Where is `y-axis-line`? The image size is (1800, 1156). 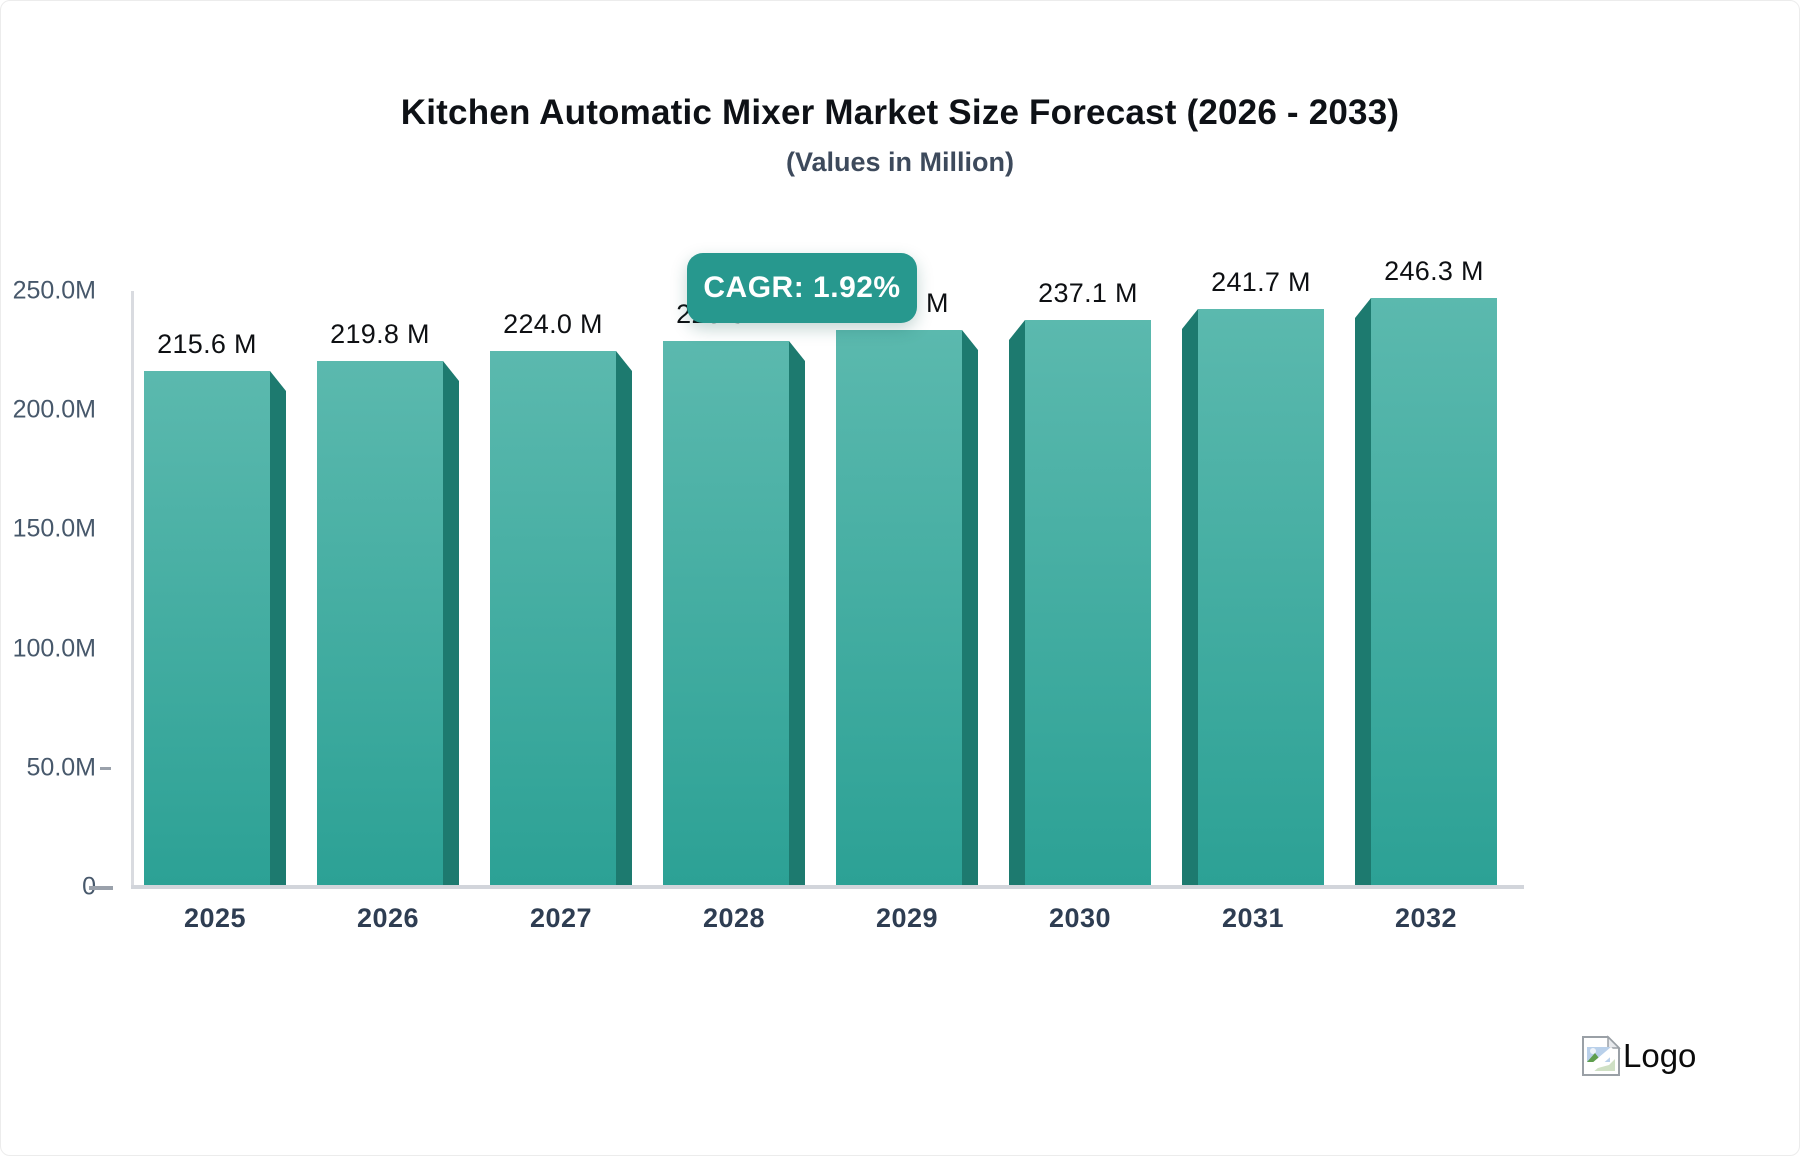 y-axis-line is located at coordinates (132, 589).